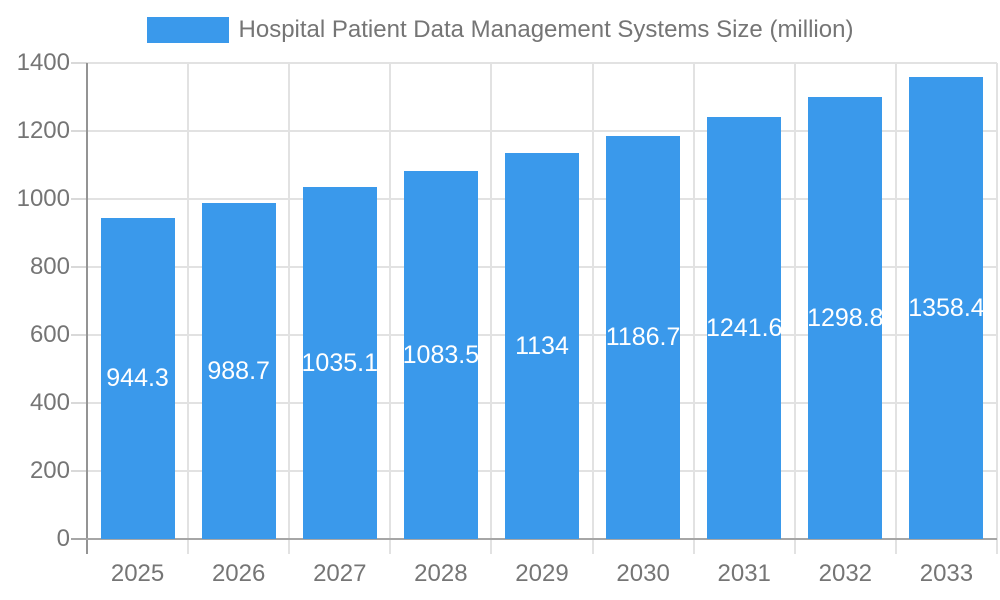 This screenshot has width=1000, height=600. What do you see at coordinates (43, 130) in the screenshot?
I see `y-axis-label: 1200` at bounding box center [43, 130].